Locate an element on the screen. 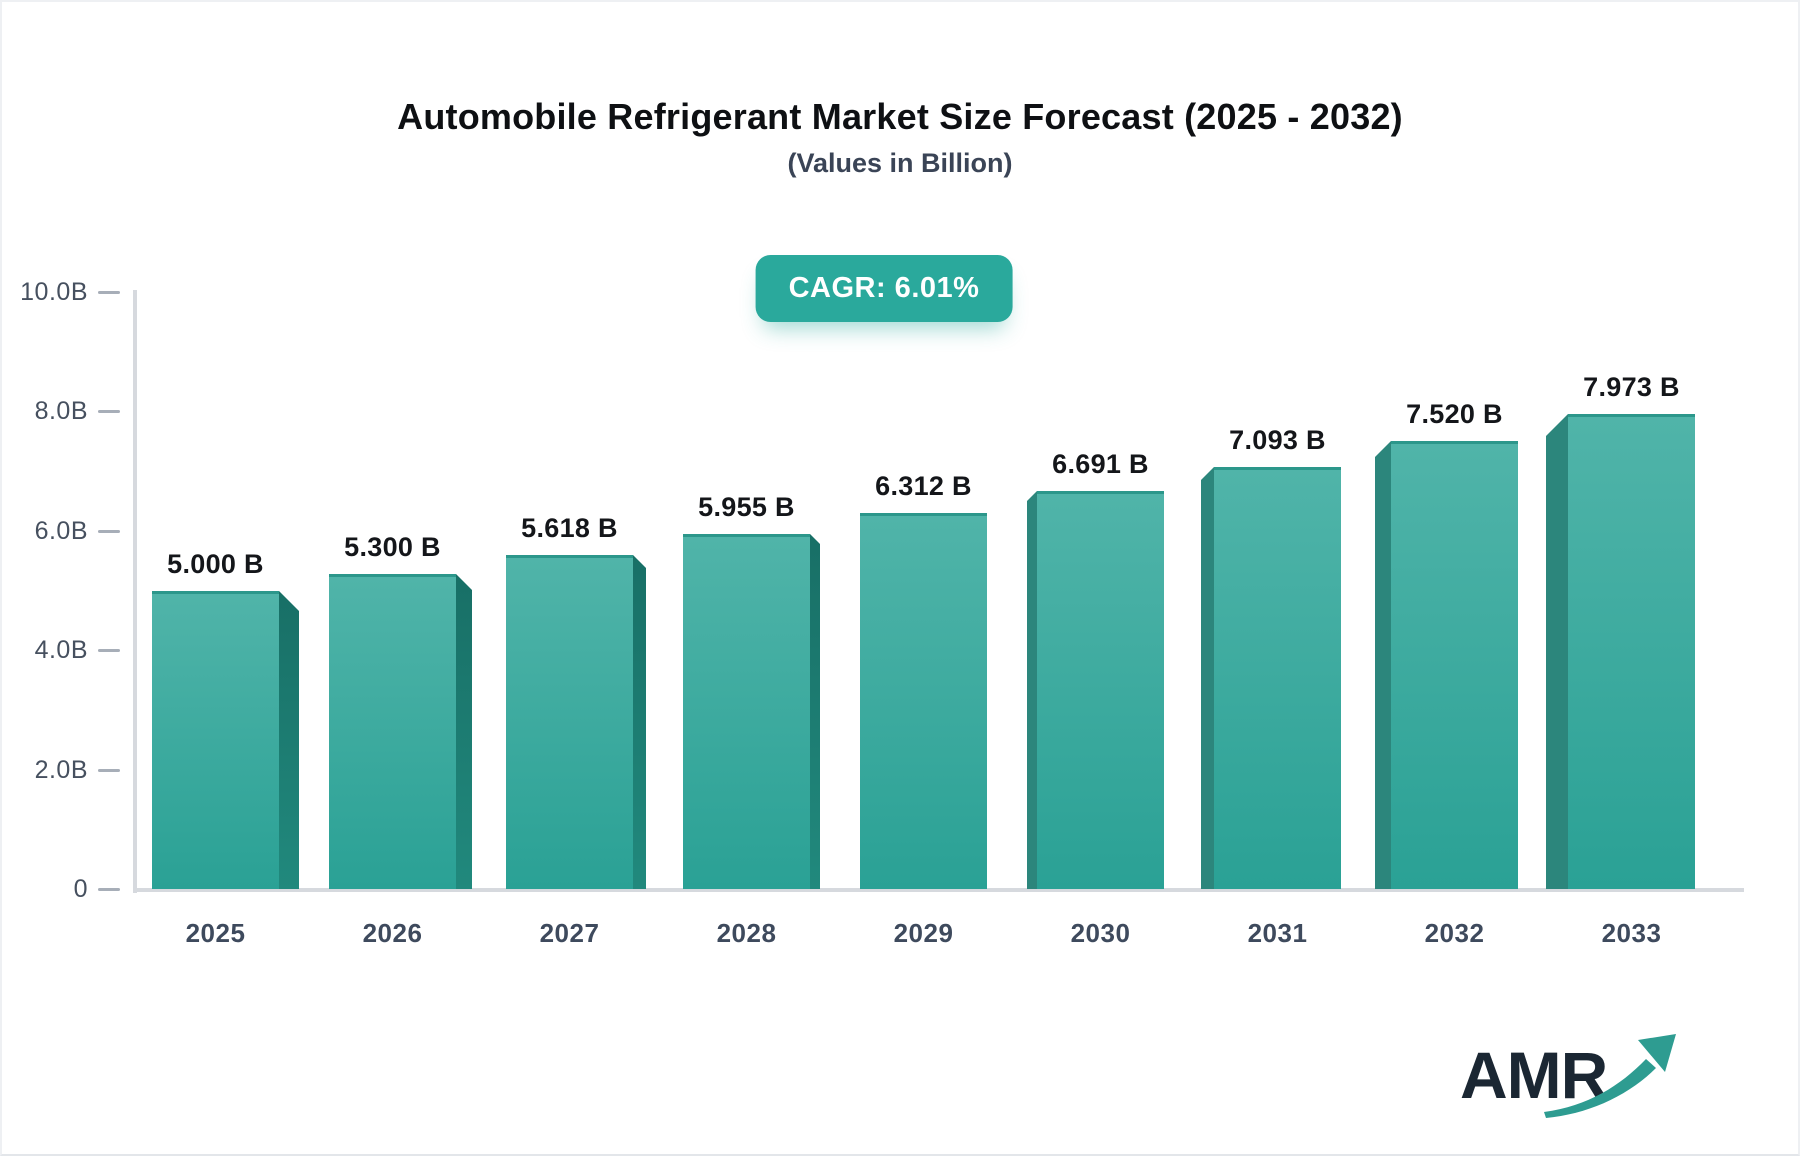 Image resolution: width=1800 pixels, height=1156 pixels. cagr-badge: CAGR: 6.01% is located at coordinates (884, 288).